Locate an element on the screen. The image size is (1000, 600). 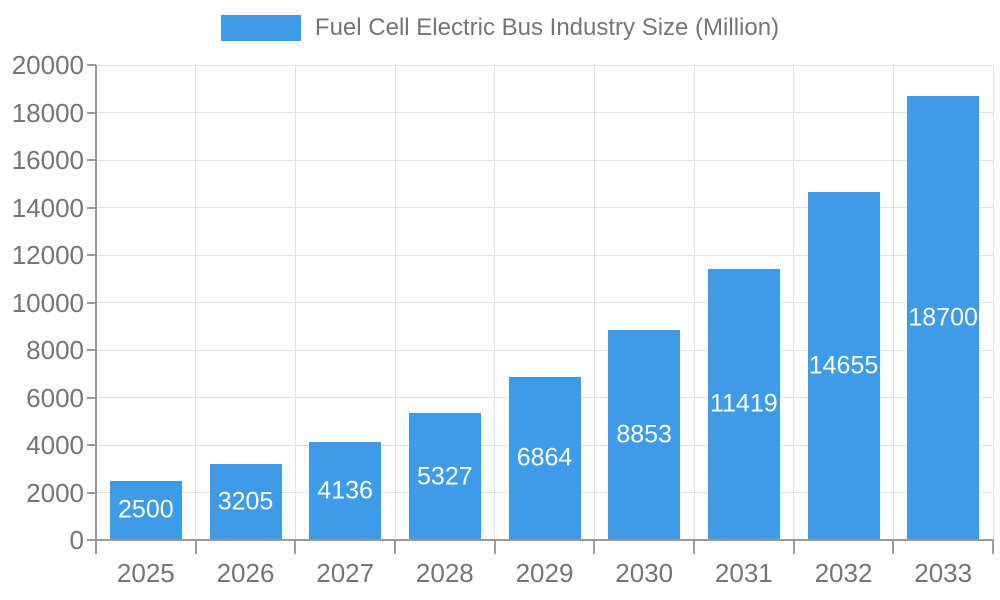
bar-value-label: 4136 is located at coordinates (345, 490).